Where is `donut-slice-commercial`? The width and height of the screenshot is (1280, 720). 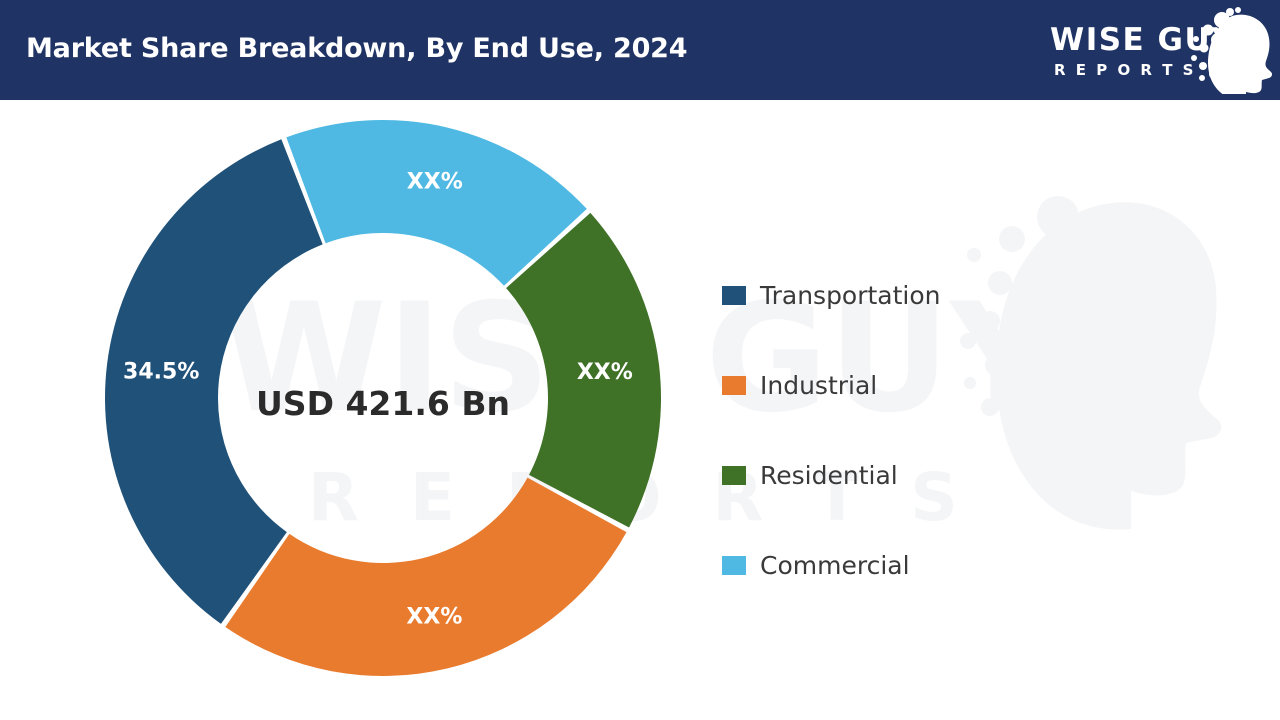
donut-slice-commercial is located at coordinates (436, 203).